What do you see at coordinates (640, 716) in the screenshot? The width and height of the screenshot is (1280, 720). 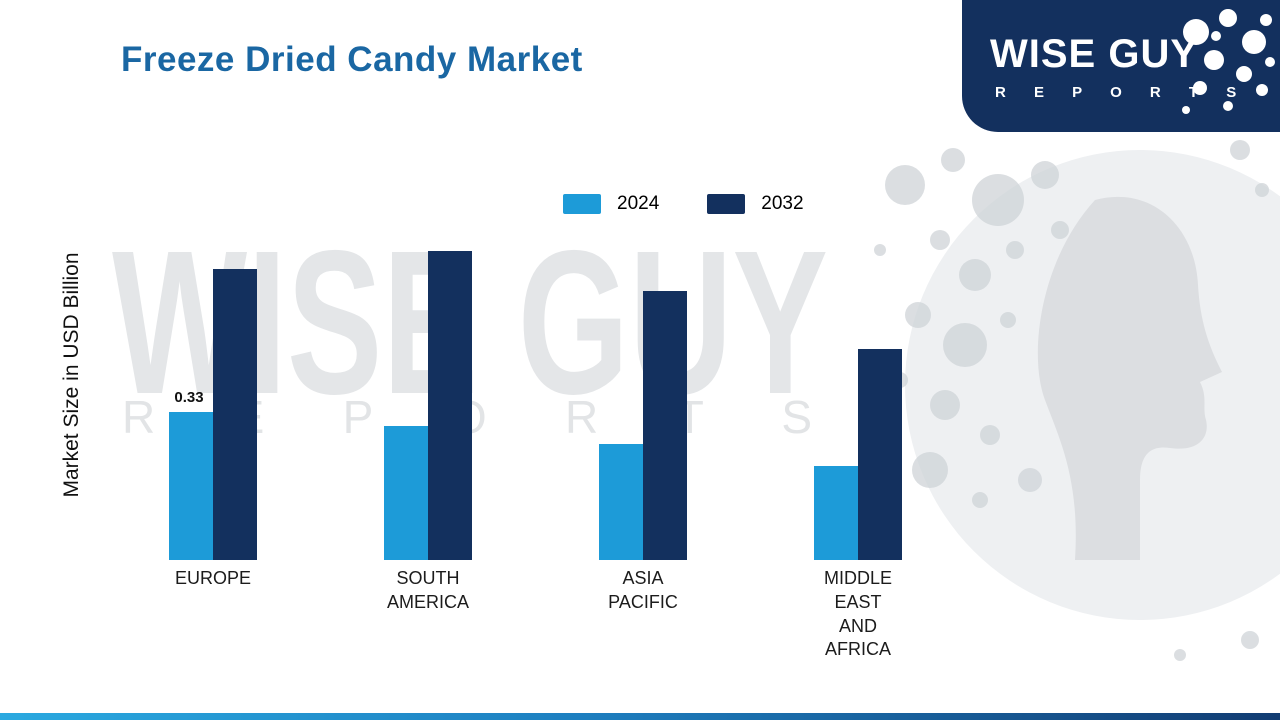 I see `bottom-accent-strip` at bounding box center [640, 716].